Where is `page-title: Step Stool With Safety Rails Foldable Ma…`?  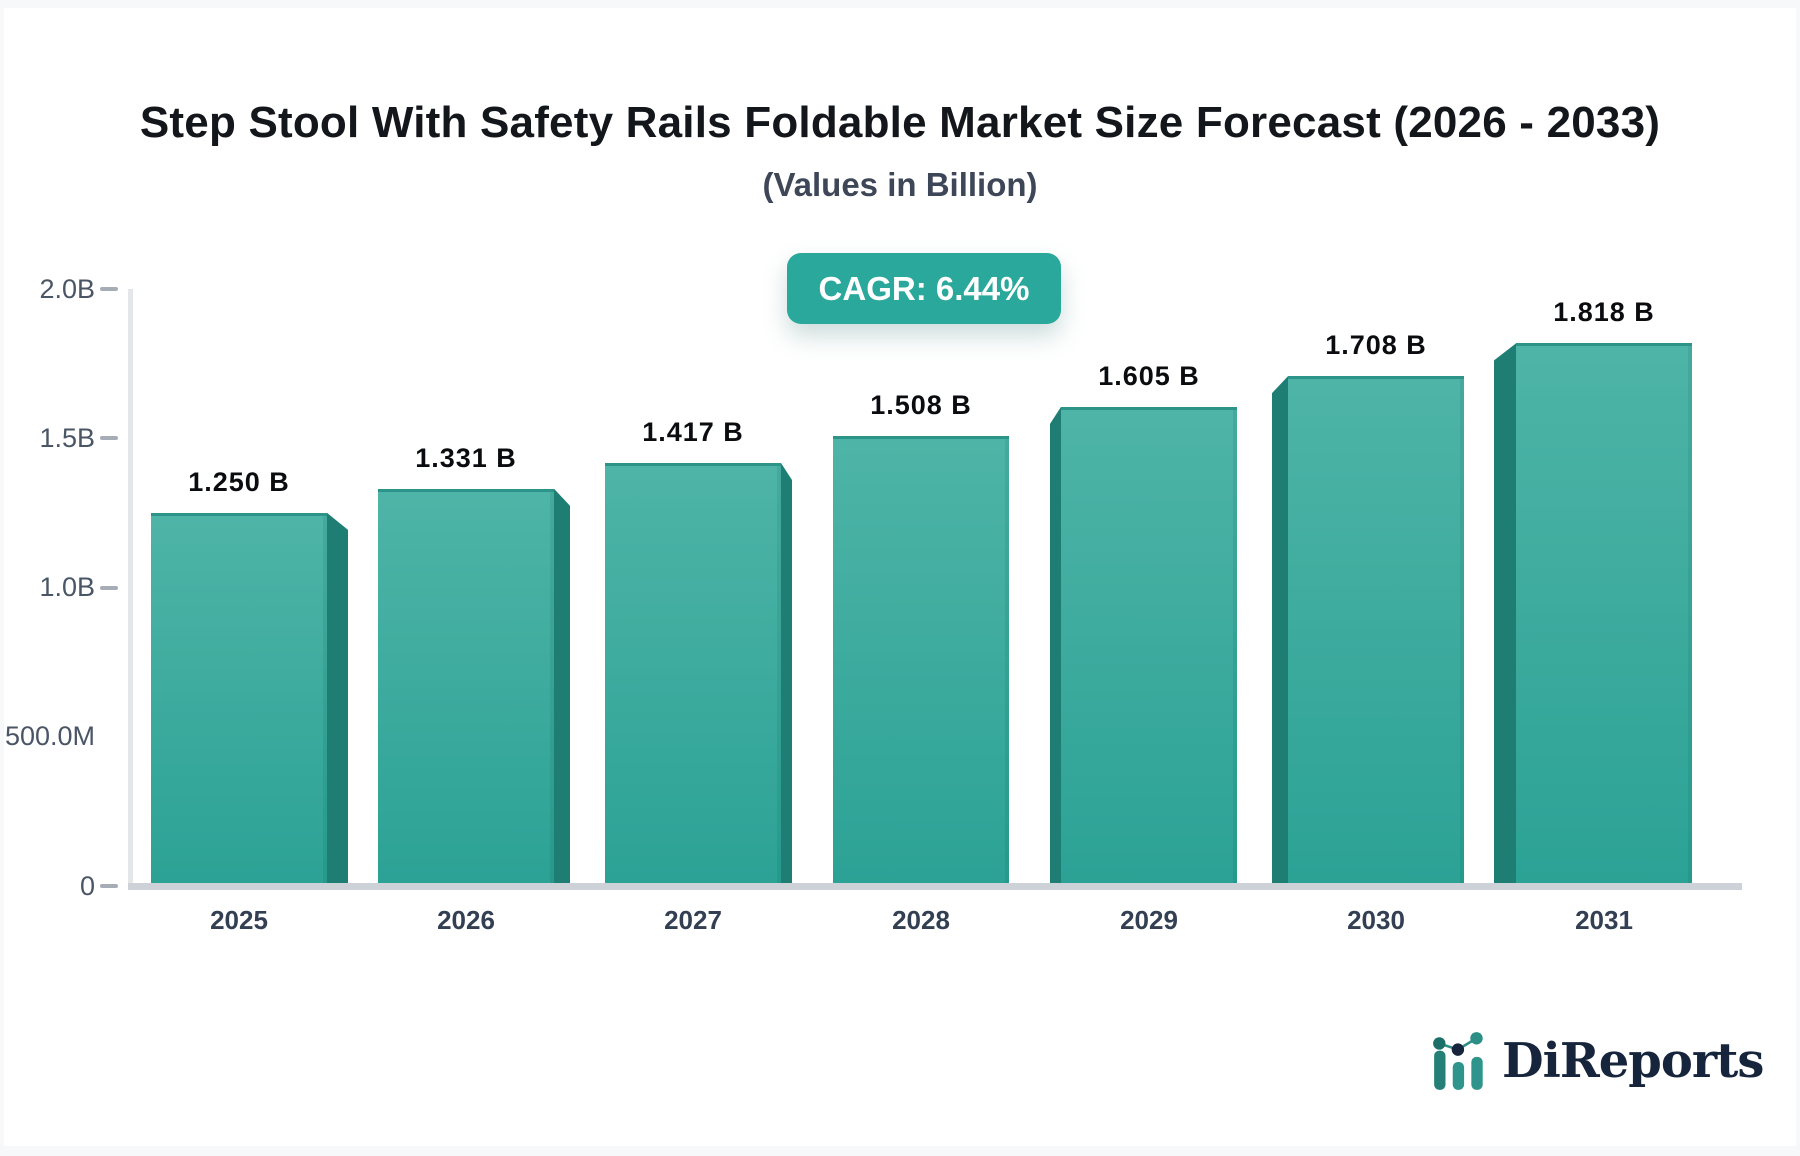
page-title: Step Stool With Safety Rails Foldable Ma… is located at coordinates (900, 122).